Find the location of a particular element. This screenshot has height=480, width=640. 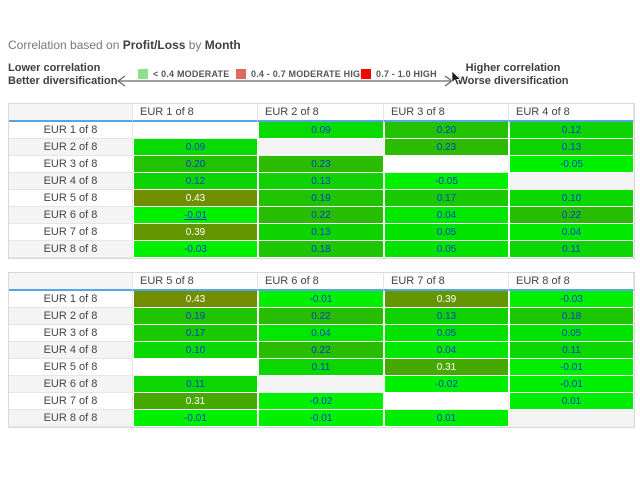

title-prefix: Correlation based on is located at coordinates (65, 45).